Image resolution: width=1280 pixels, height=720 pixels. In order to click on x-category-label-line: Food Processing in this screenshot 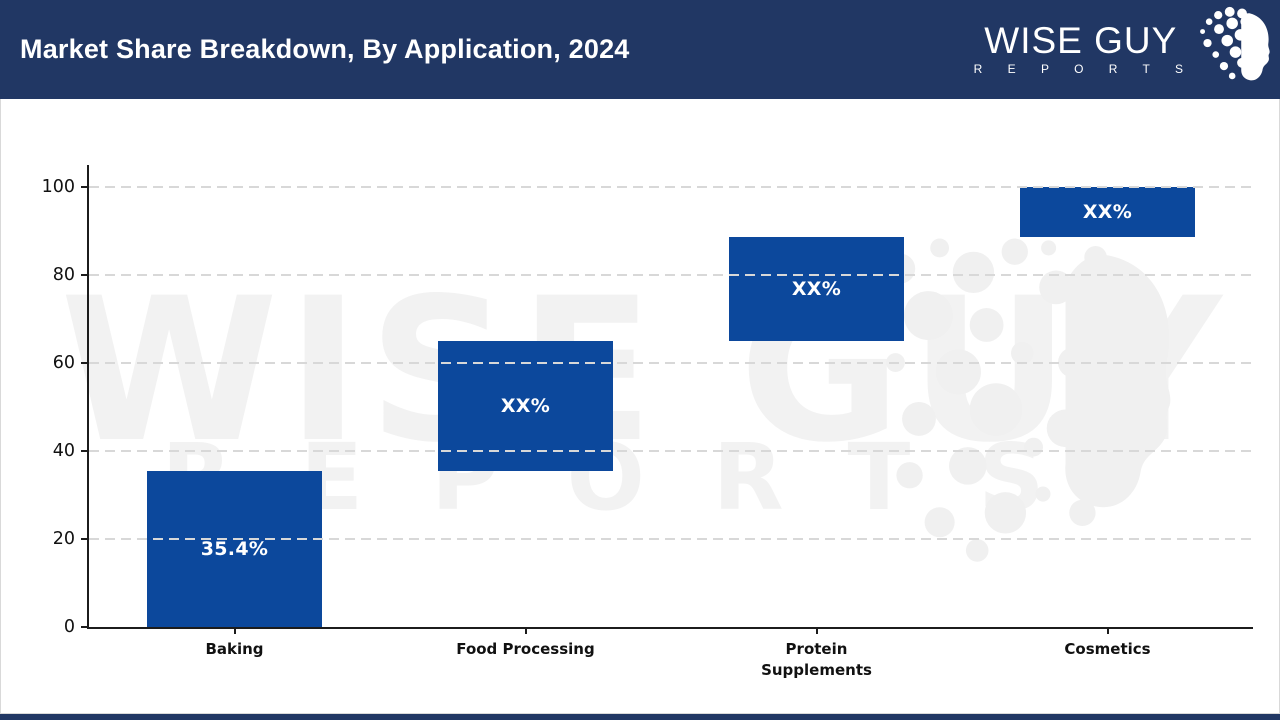, I will do `click(525, 649)`.